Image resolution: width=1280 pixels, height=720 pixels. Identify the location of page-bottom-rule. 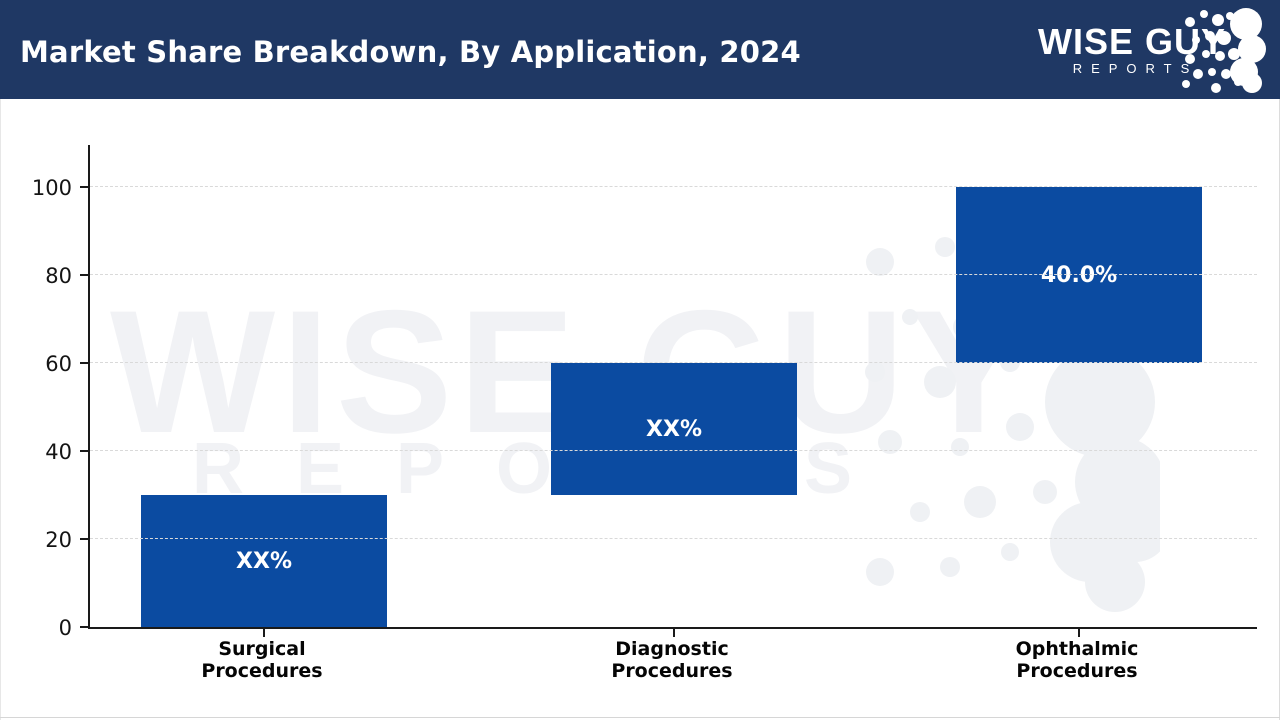
(640, 717).